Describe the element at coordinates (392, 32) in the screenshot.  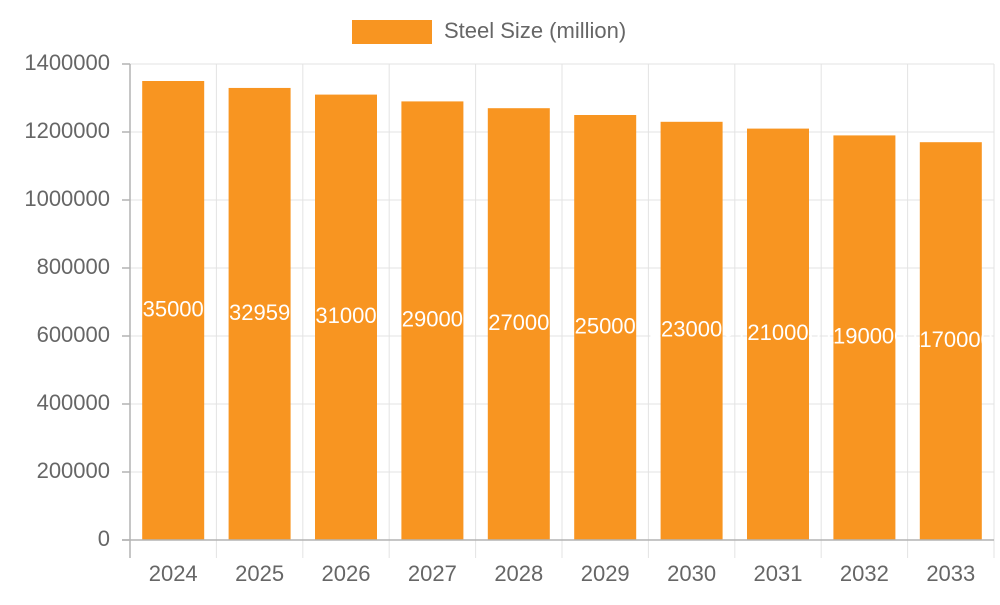
I see `legend-swatch` at that location.